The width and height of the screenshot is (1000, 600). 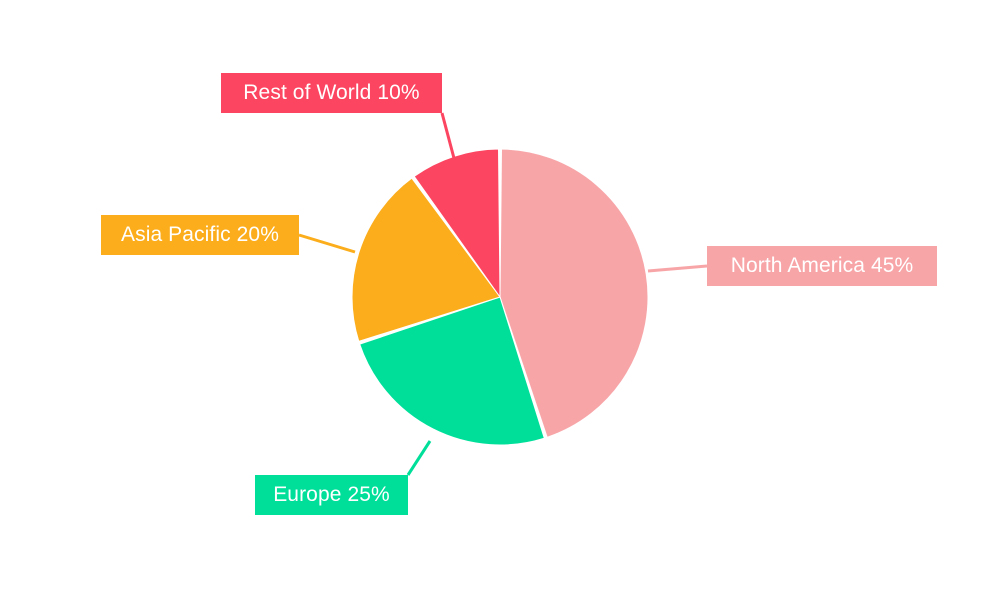 What do you see at coordinates (200, 235) in the screenshot?
I see `pie-label-asia-pacific: Asia Pacific 20%` at bounding box center [200, 235].